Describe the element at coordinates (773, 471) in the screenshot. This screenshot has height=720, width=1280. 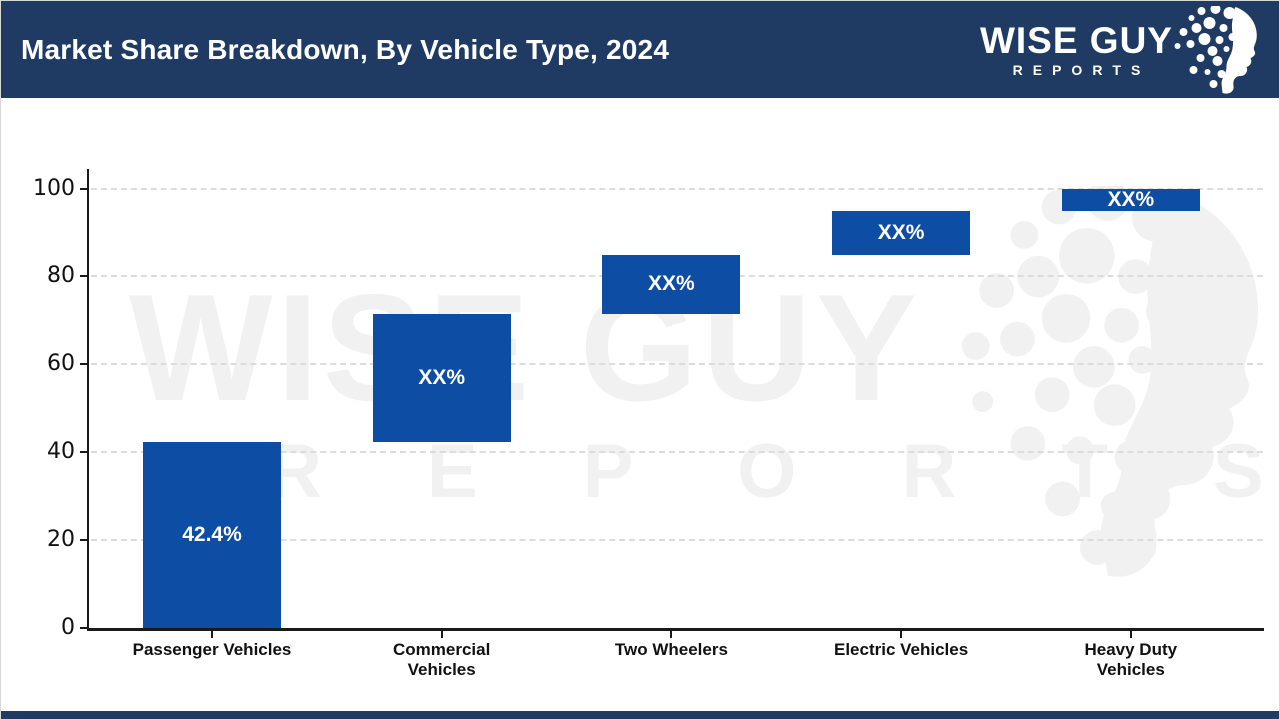
I see `watermark-reports: R E P O R T S` at that location.